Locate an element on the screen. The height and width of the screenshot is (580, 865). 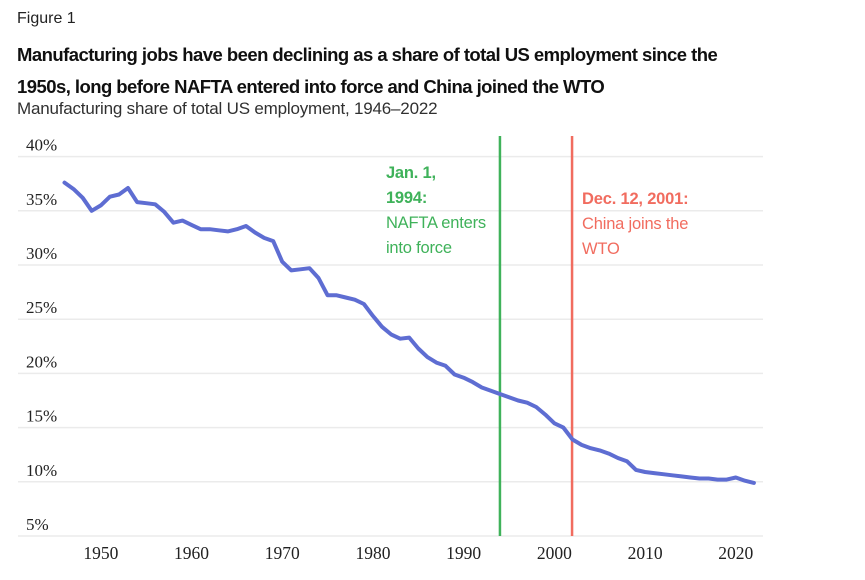
nafta-annotation-text: into force is located at coordinates (418, 248).